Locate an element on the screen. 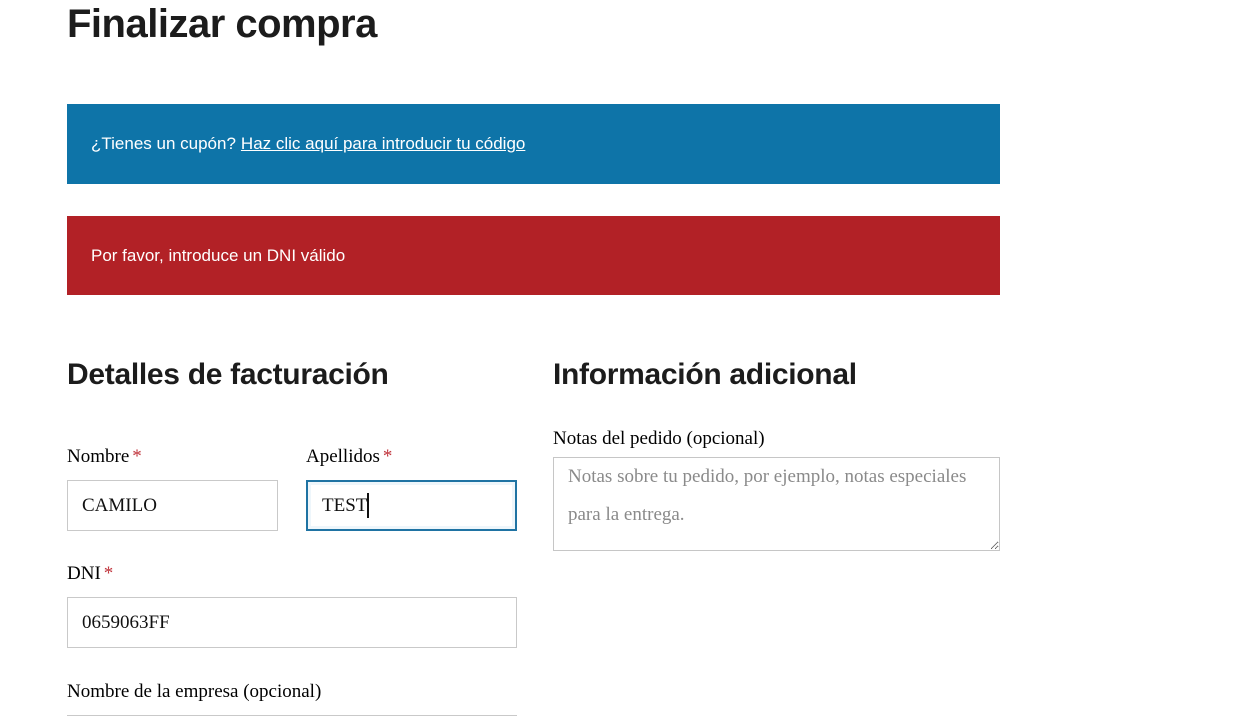 The image size is (1239, 716). last-name-field-group: Apellidos * is located at coordinates (411, 488).